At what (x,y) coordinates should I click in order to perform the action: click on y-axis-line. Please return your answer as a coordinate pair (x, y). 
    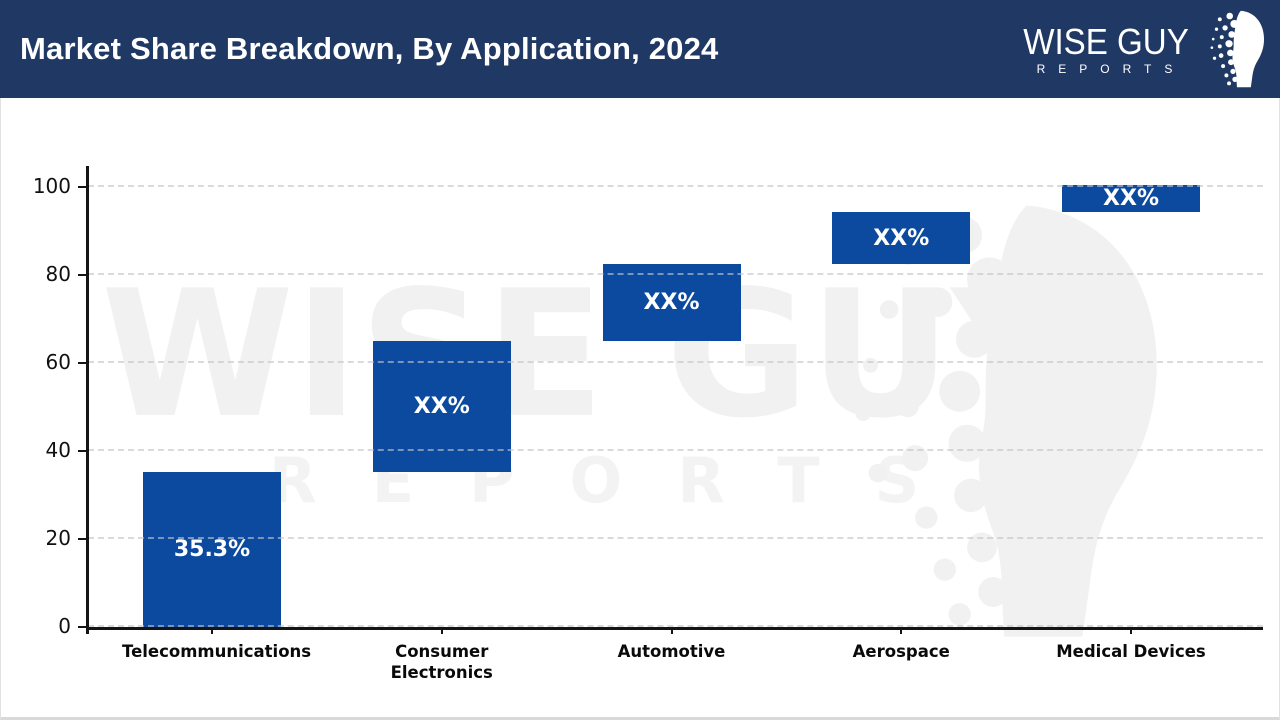
    Looking at the image, I should click on (87, 400).